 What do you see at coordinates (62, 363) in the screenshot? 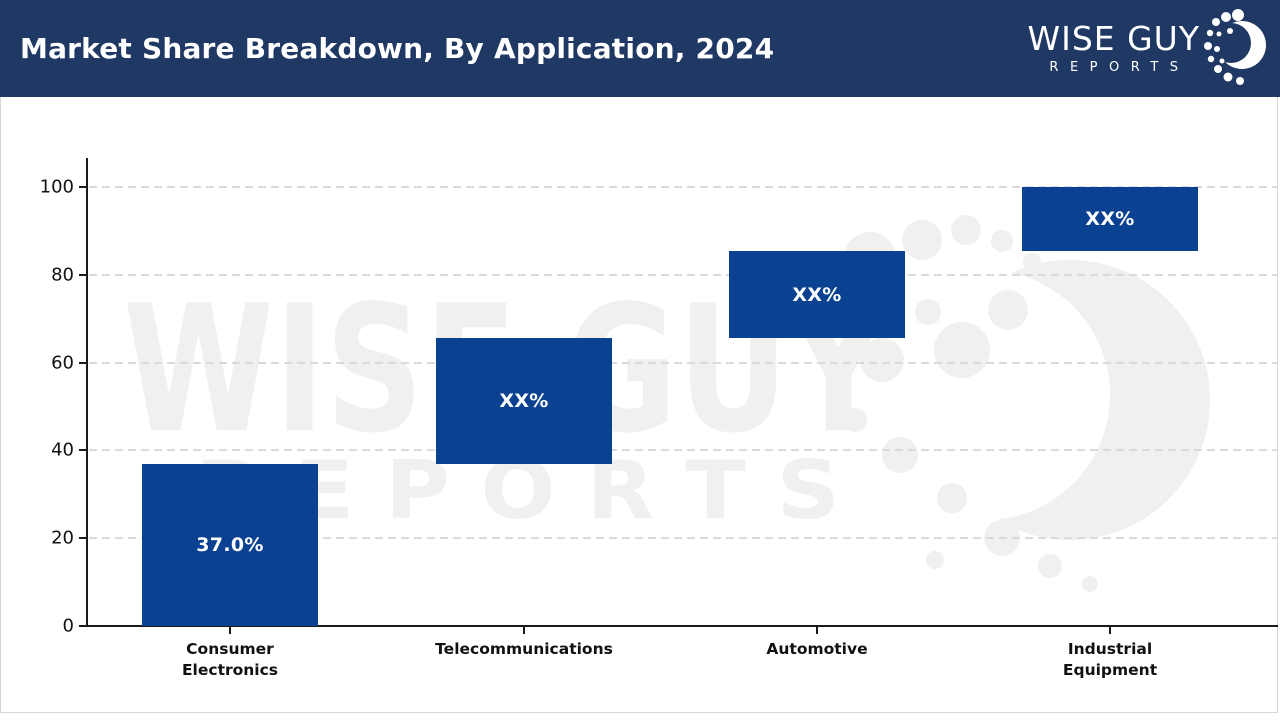
I see `y-tick-label: 60` at bounding box center [62, 363].